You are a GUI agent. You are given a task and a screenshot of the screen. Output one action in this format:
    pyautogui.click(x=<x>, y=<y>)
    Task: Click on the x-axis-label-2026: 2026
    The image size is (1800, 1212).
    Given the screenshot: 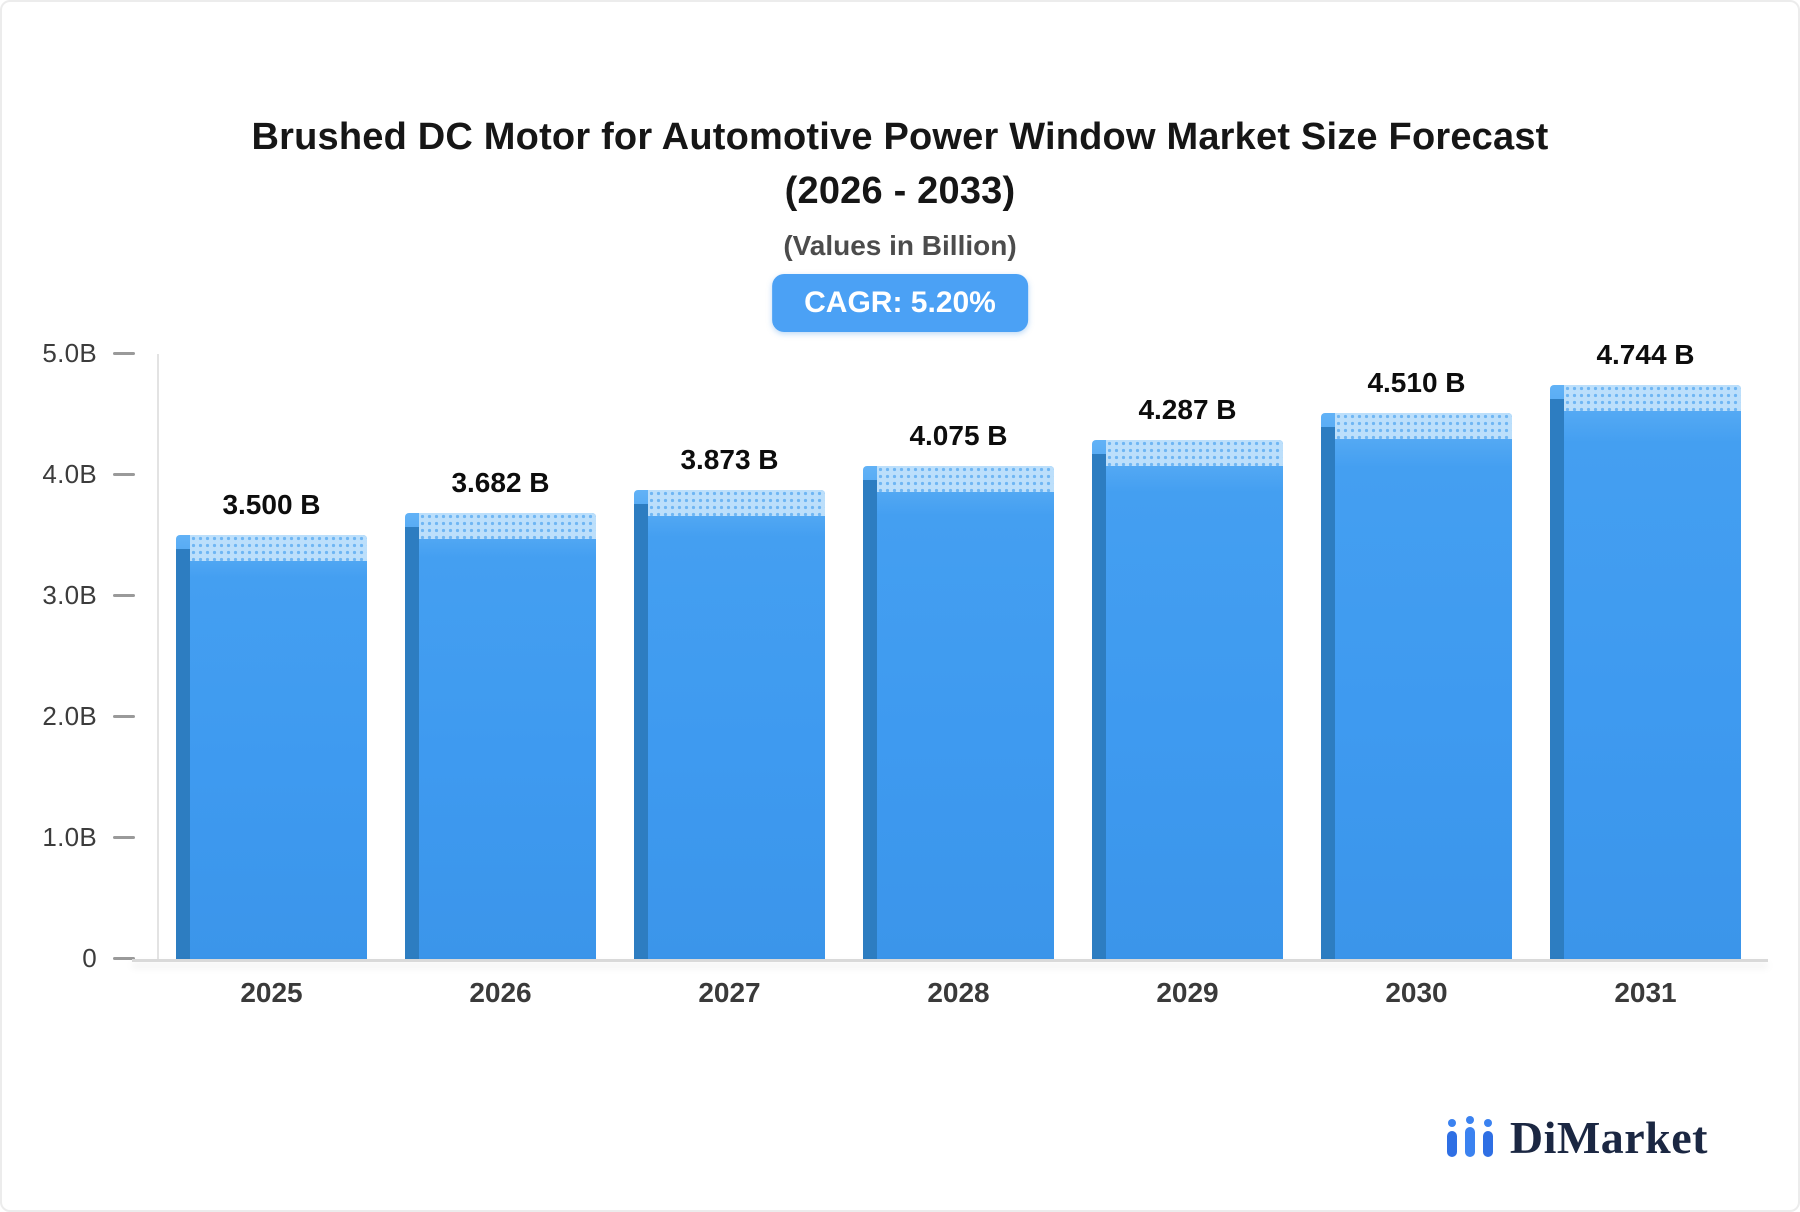 What is the action you would take?
    pyautogui.click(x=500, y=992)
    